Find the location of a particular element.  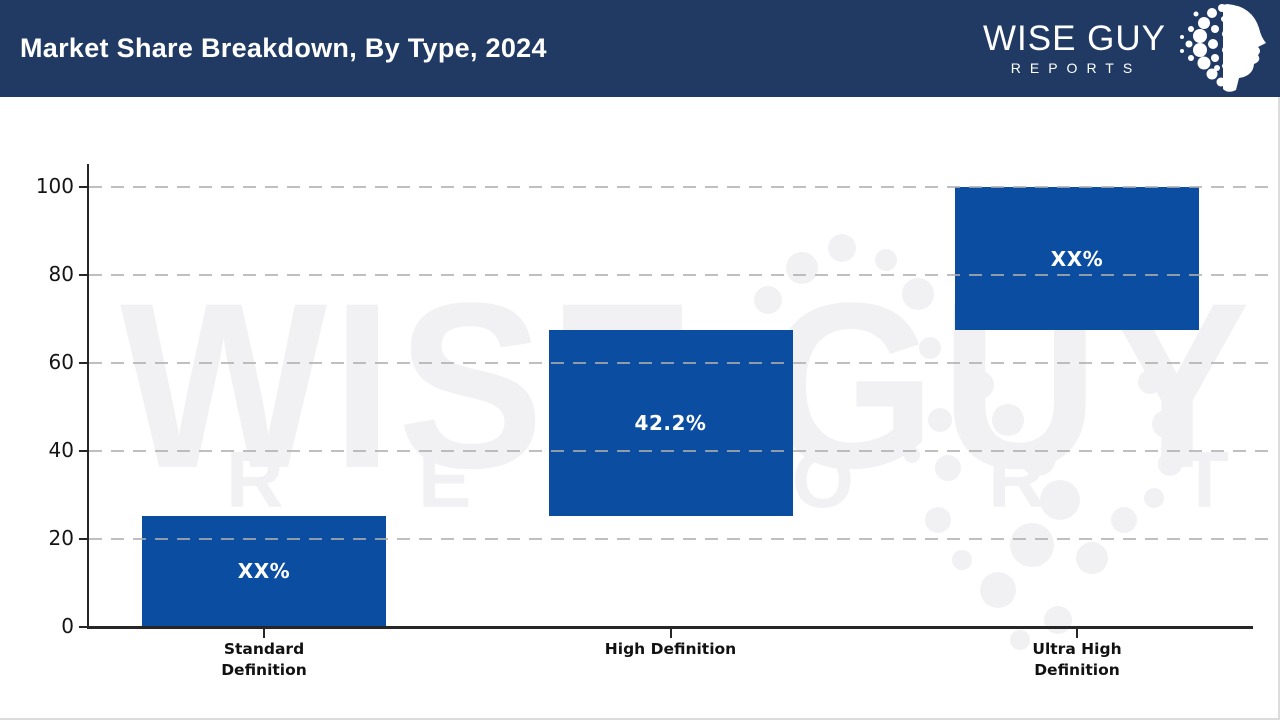

brand-subtitle: REPORTS is located at coordinates (1076, 68).